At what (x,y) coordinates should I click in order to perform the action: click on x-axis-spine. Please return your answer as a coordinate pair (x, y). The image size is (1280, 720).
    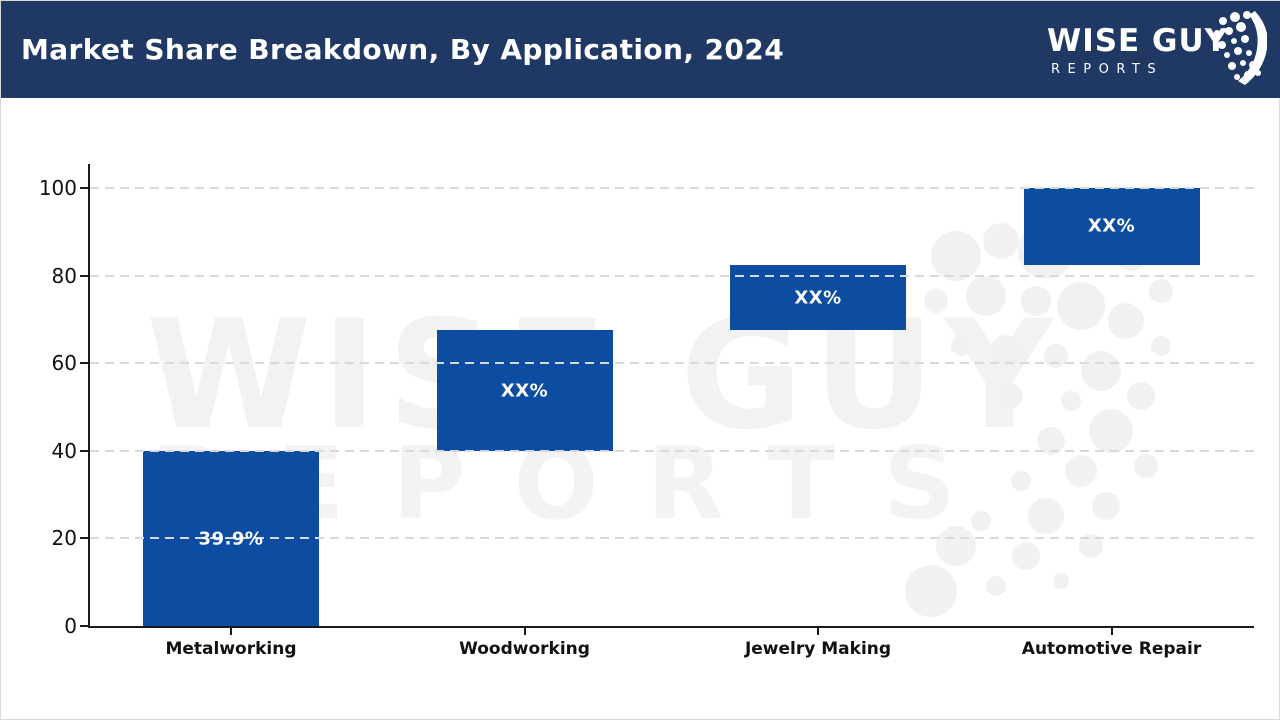
    Looking at the image, I should click on (671, 627).